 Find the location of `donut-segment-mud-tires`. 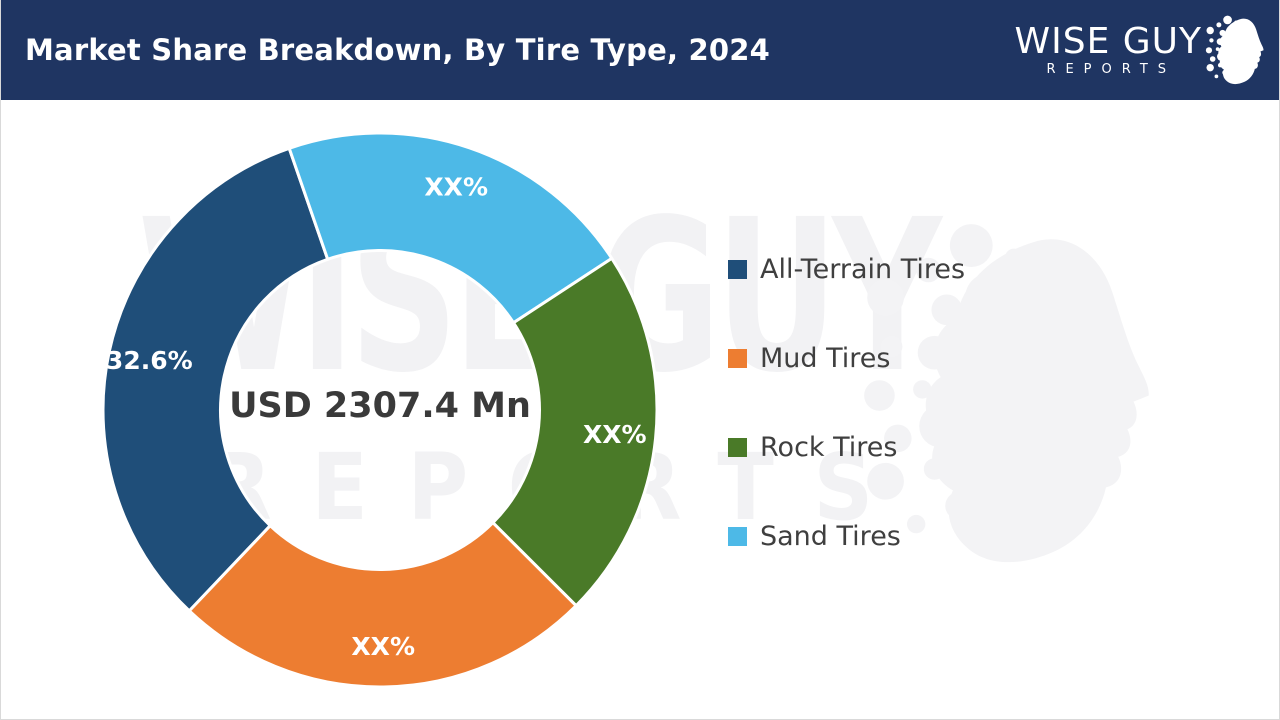

donut-segment-mud-tires is located at coordinates (382, 605).